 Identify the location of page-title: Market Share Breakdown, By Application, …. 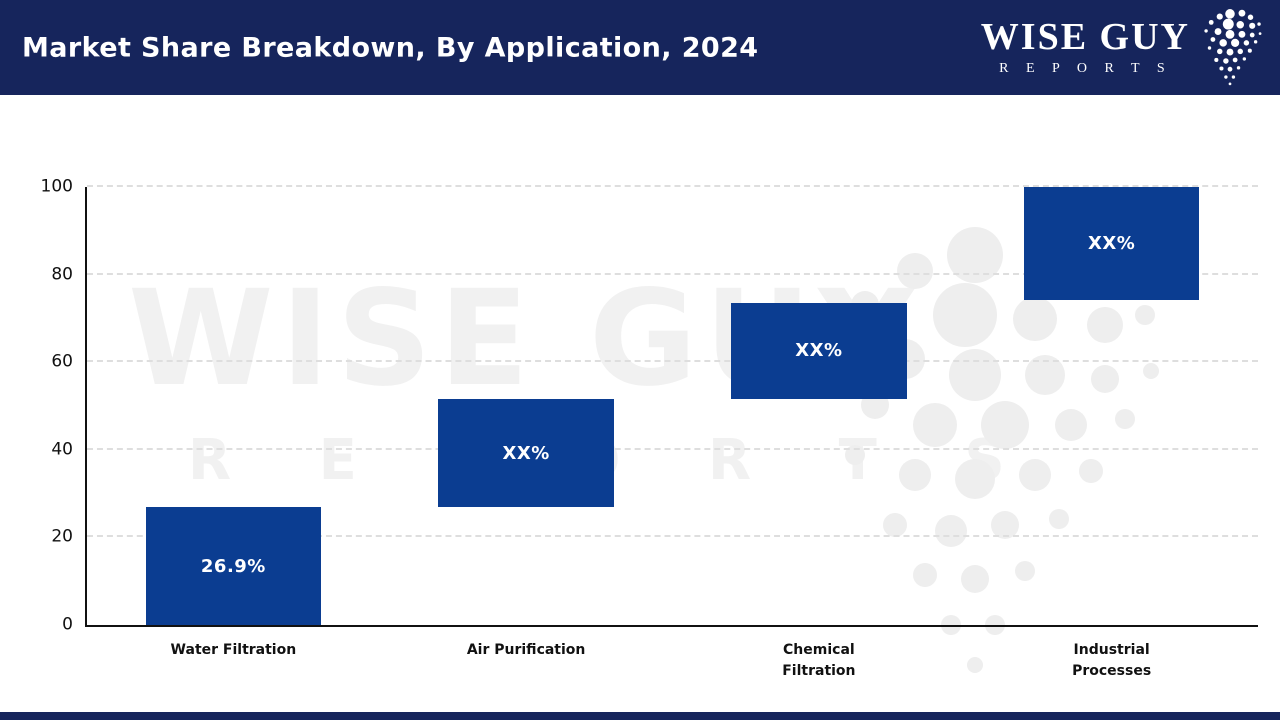
(390, 47).